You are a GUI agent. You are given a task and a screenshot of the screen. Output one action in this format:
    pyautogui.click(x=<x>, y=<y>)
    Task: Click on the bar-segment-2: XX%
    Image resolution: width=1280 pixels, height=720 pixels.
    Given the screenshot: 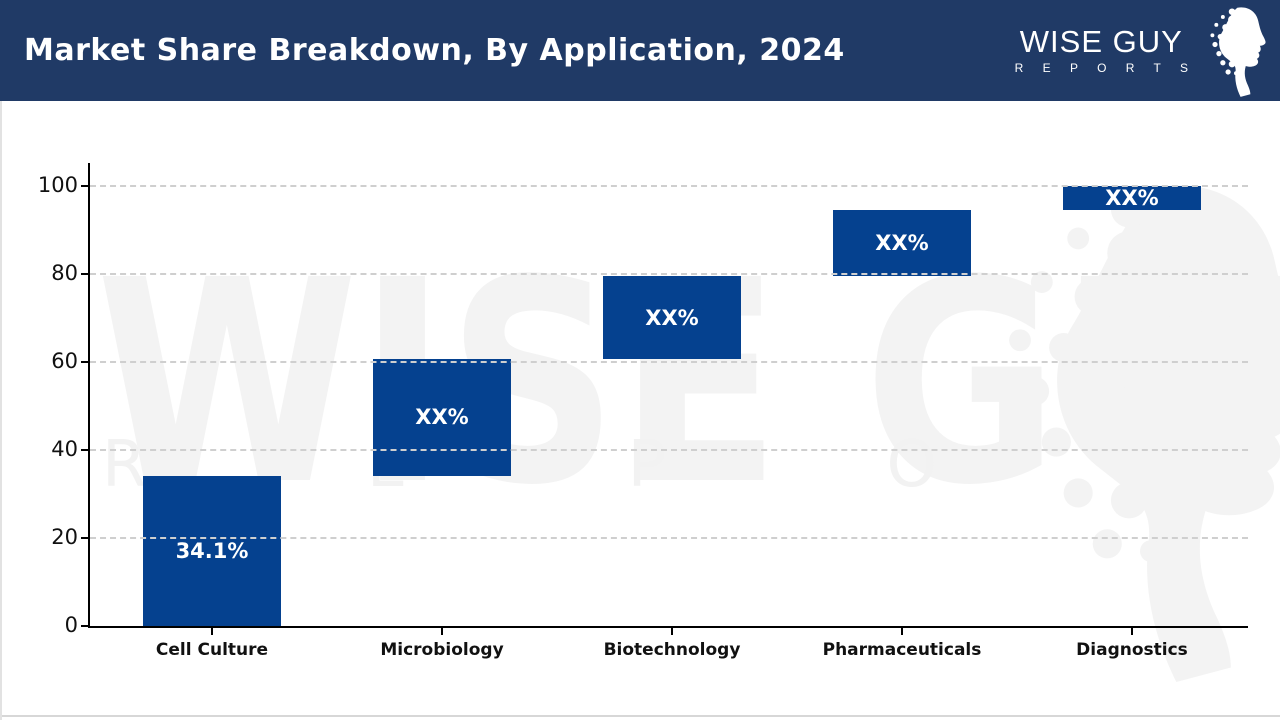 What is the action you would take?
    pyautogui.click(x=672, y=317)
    